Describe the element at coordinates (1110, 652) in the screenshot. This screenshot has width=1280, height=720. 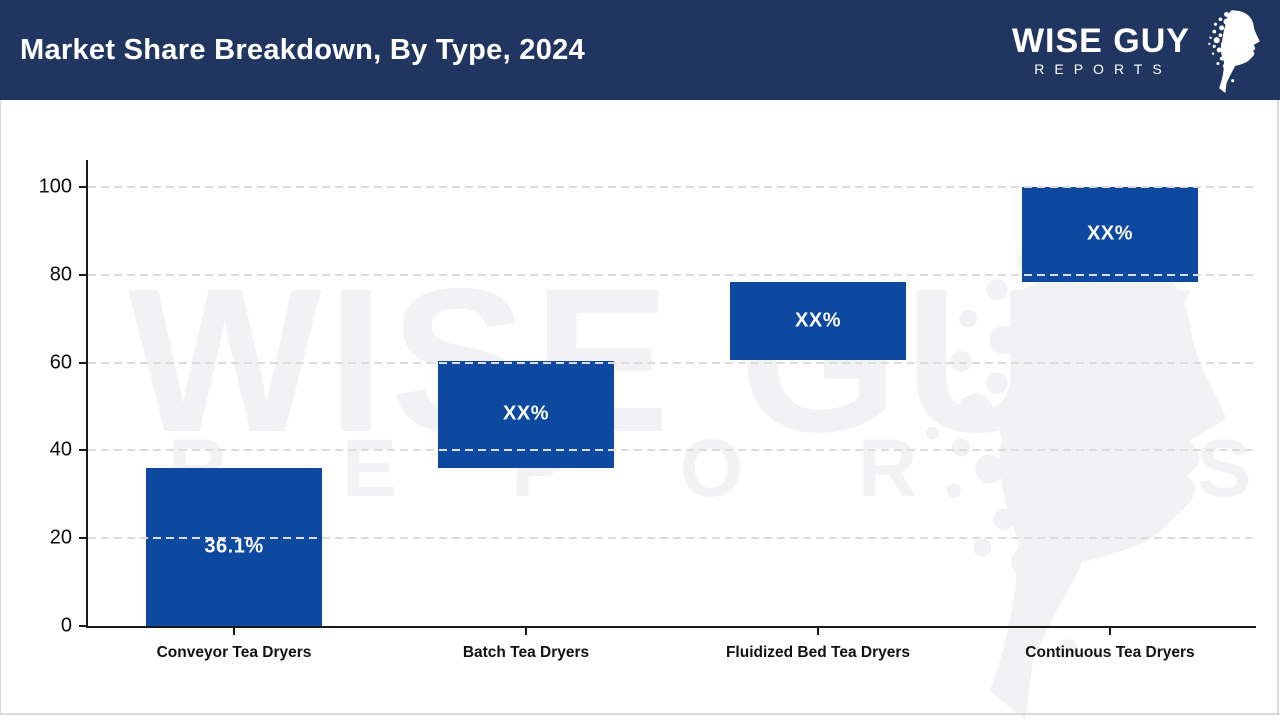
I see `x-category-label: Continuous Tea Dryers` at that location.